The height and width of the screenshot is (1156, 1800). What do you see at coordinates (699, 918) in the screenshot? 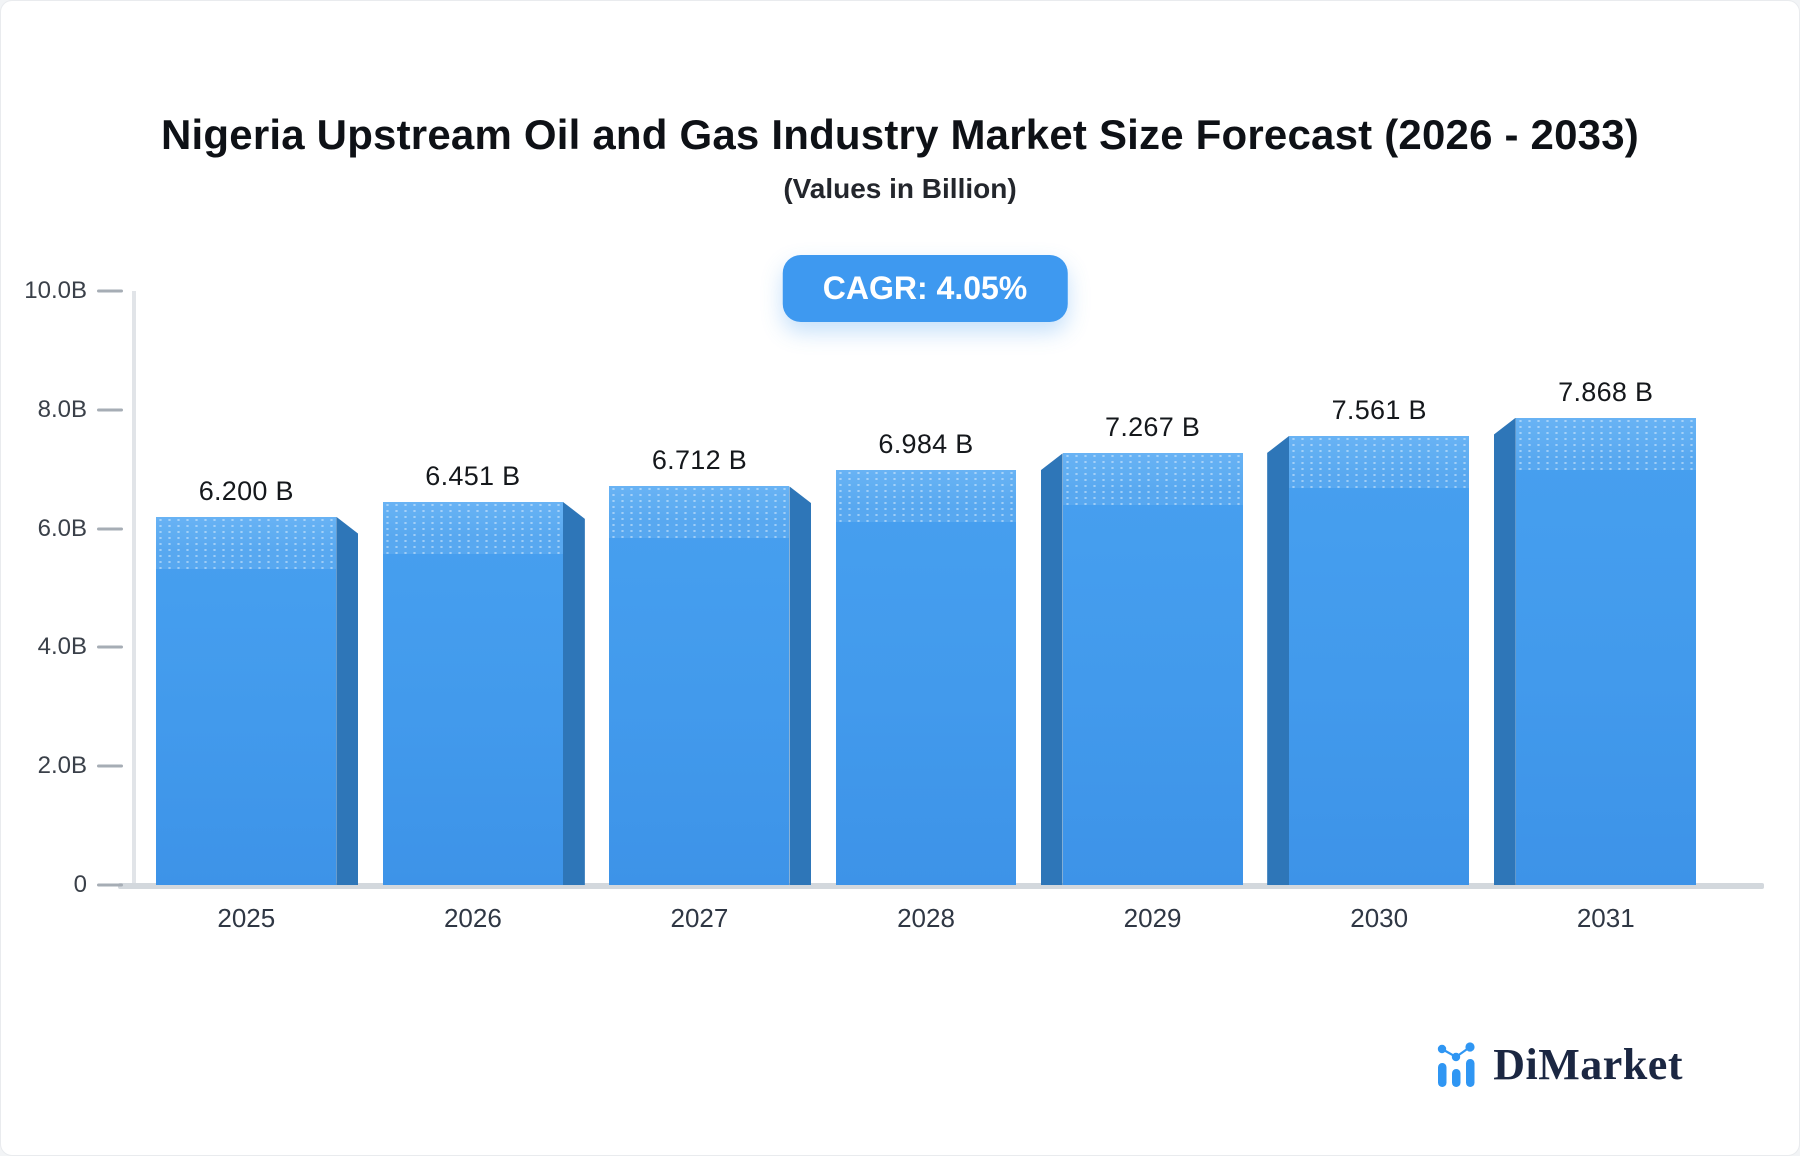
I see `x-axis-label-2027: 2027` at bounding box center [699, 918].